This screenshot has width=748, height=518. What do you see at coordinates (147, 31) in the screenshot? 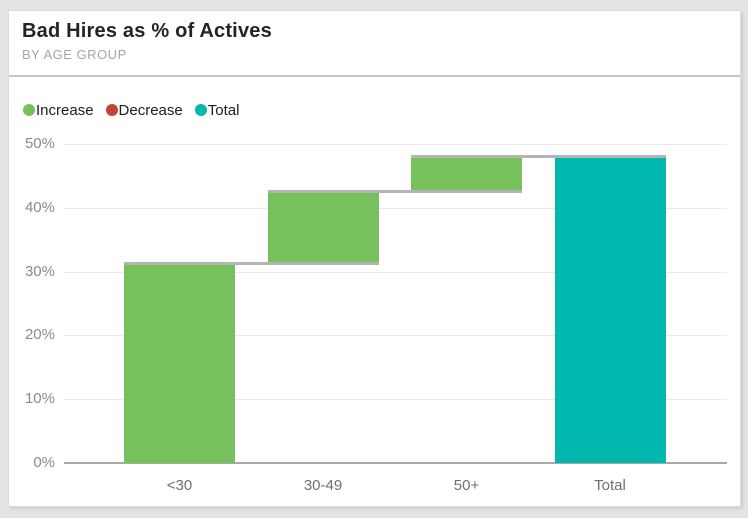
I see `chart-title: Bad Hires as % of Actives` at bounding box center [147, 31].